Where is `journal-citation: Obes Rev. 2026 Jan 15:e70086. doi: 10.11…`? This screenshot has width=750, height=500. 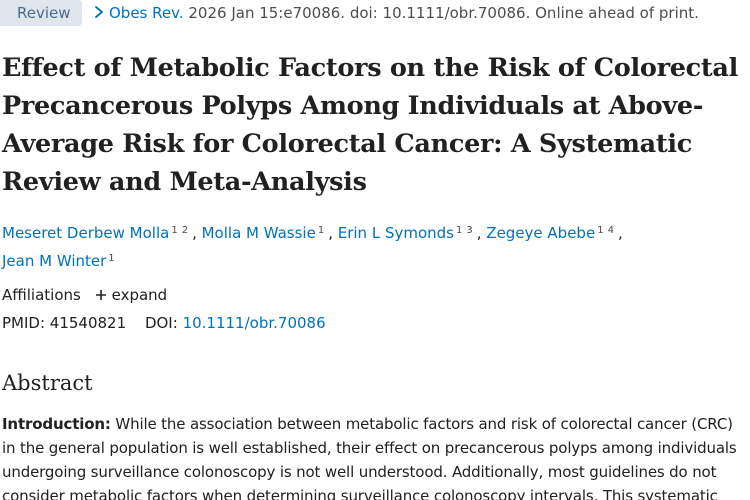 journal-citation: Obes Rev. 2026 Jan 15:e70086. doi: 10.11… is located at coordinates (395, 13).